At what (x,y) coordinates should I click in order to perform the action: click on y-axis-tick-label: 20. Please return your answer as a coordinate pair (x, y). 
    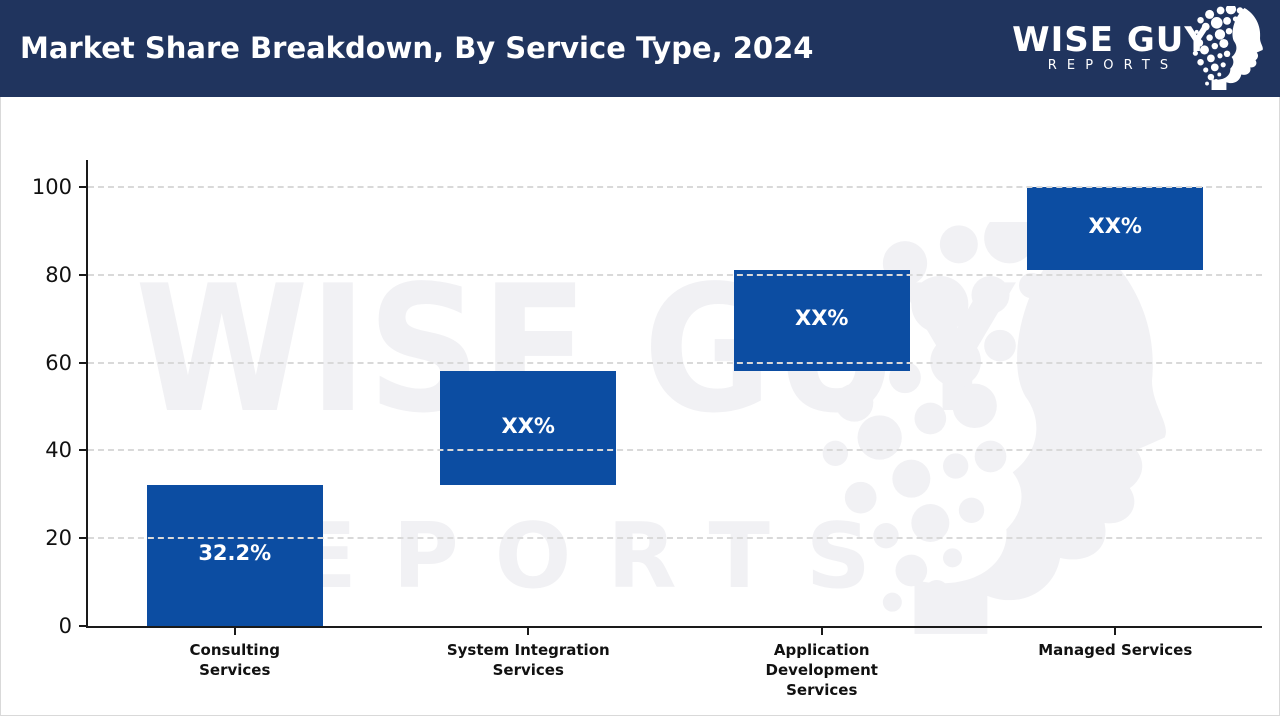
    Looking at the image, I should click on (58, 538).